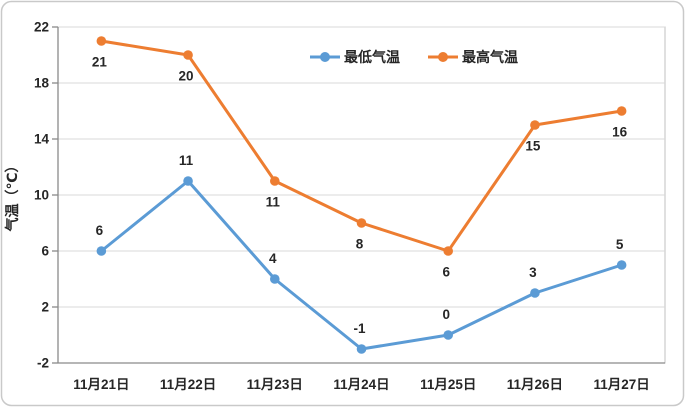 Image resolution: width=685 pixels, height=407 pixels. I want to click on x-tick-label: 11月27日, so click(621, 384).